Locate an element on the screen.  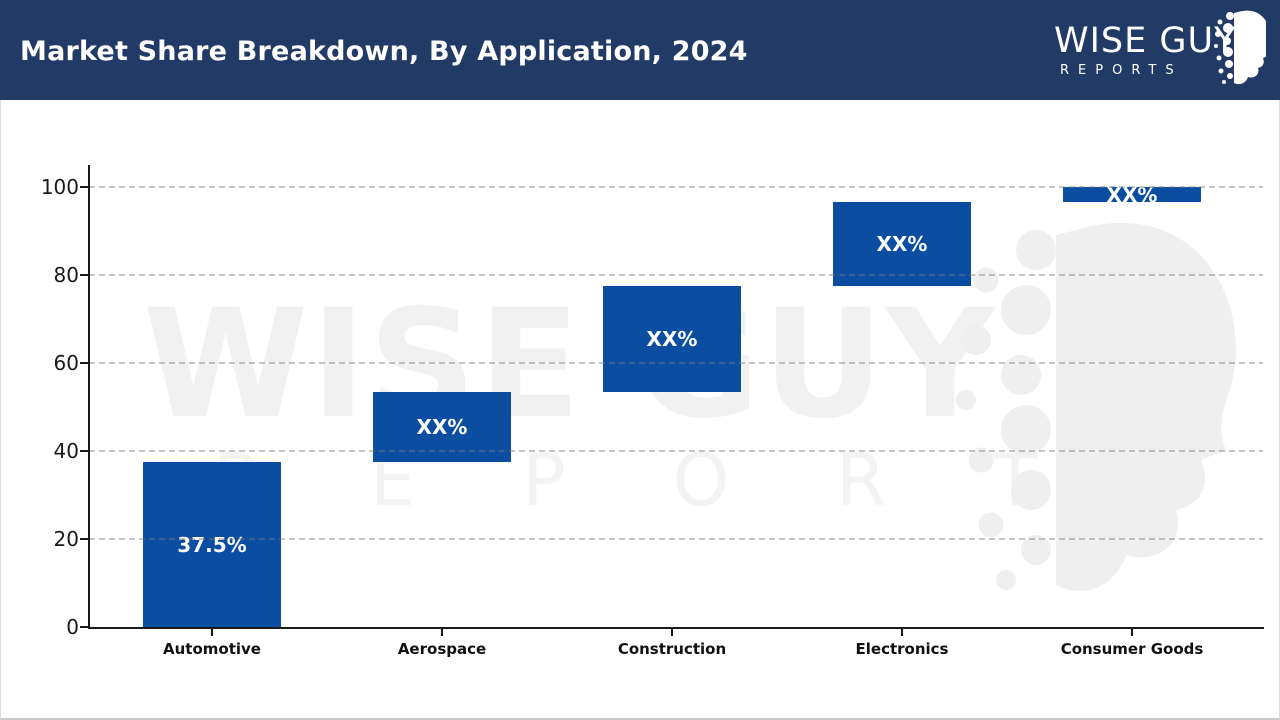
y-tick-label: 80 is located at coordinates (66, 275).